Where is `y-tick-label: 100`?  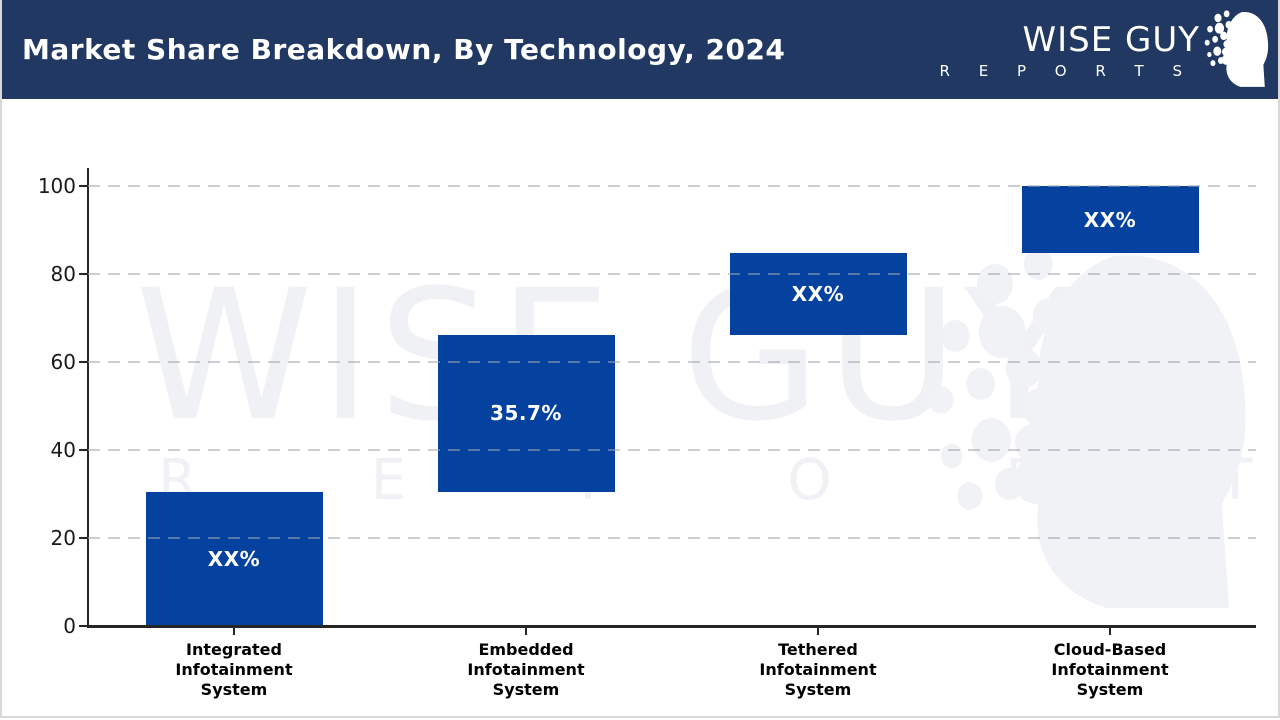
y-tick-label: 100 is located at coordinates (56, 186).